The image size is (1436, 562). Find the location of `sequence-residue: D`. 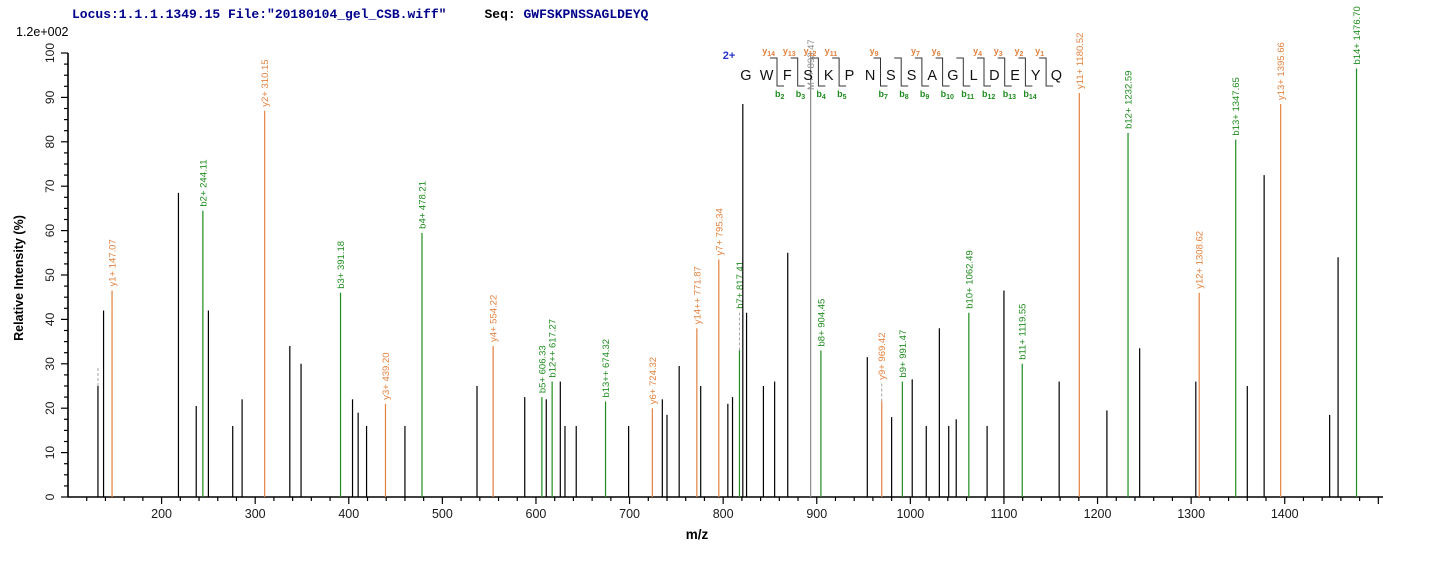

sequence-residue: D is located at coordinates (994, 76).